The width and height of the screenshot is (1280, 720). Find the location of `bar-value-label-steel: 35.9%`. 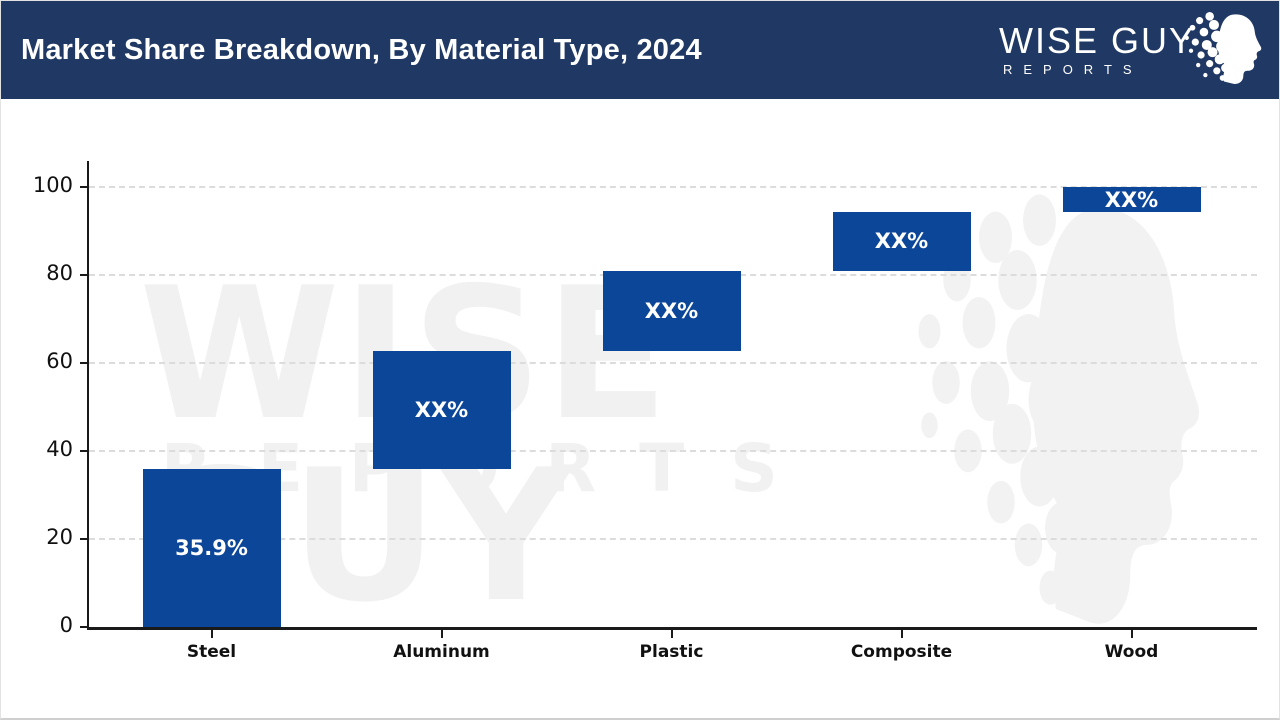

bar-value-label-steel: 35.9% is located at coordinates (211, 548).